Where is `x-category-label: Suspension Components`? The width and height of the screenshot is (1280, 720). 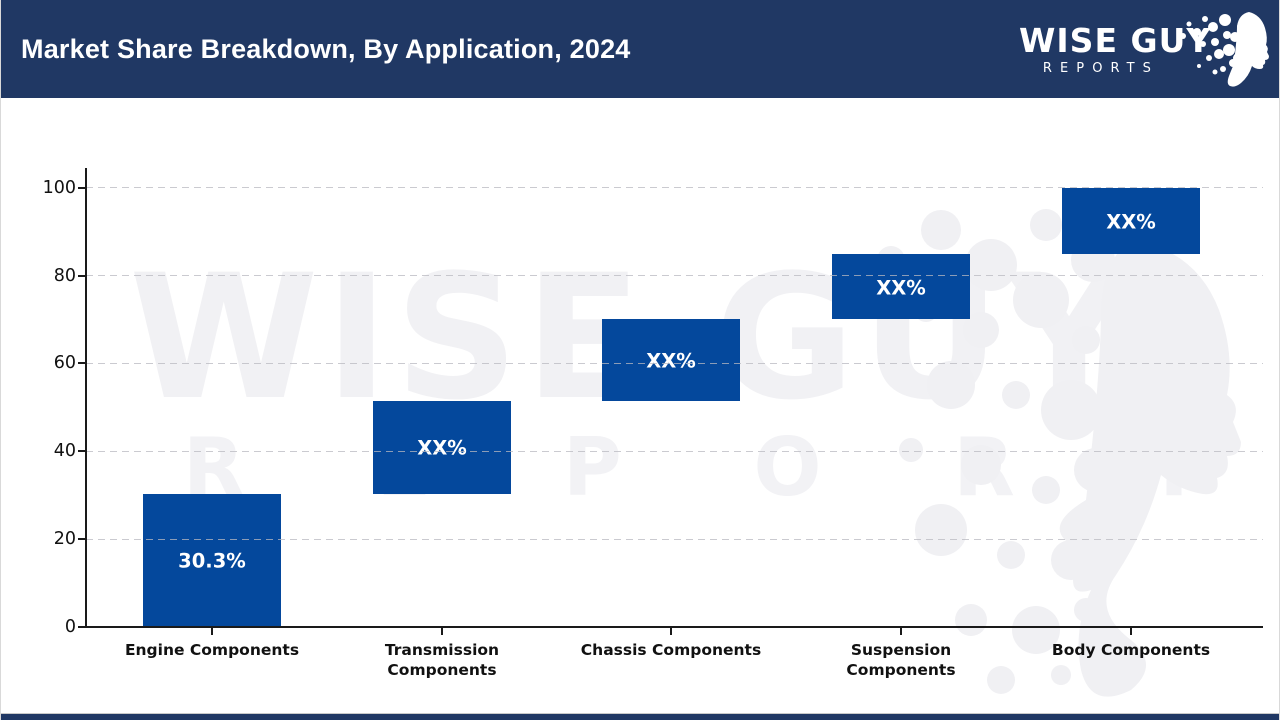 x-category-label: Suspension Components is located at coordinates (901, 660).